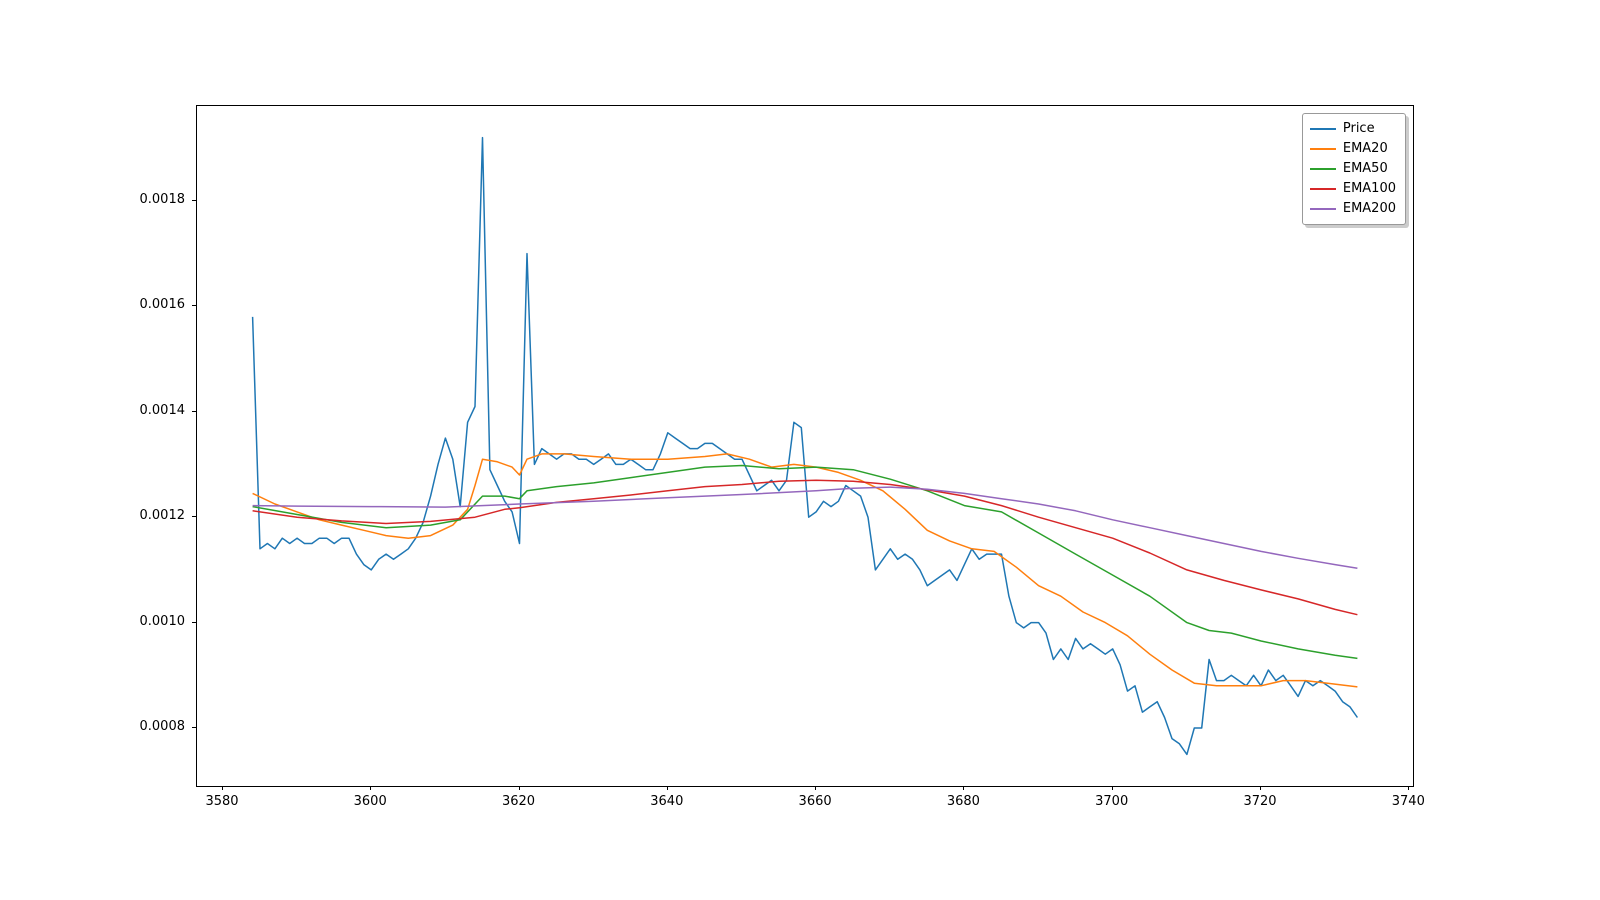 The width and height of the screenshot is (1600, 900). I want to click on ema100-line, so click(805, 547).